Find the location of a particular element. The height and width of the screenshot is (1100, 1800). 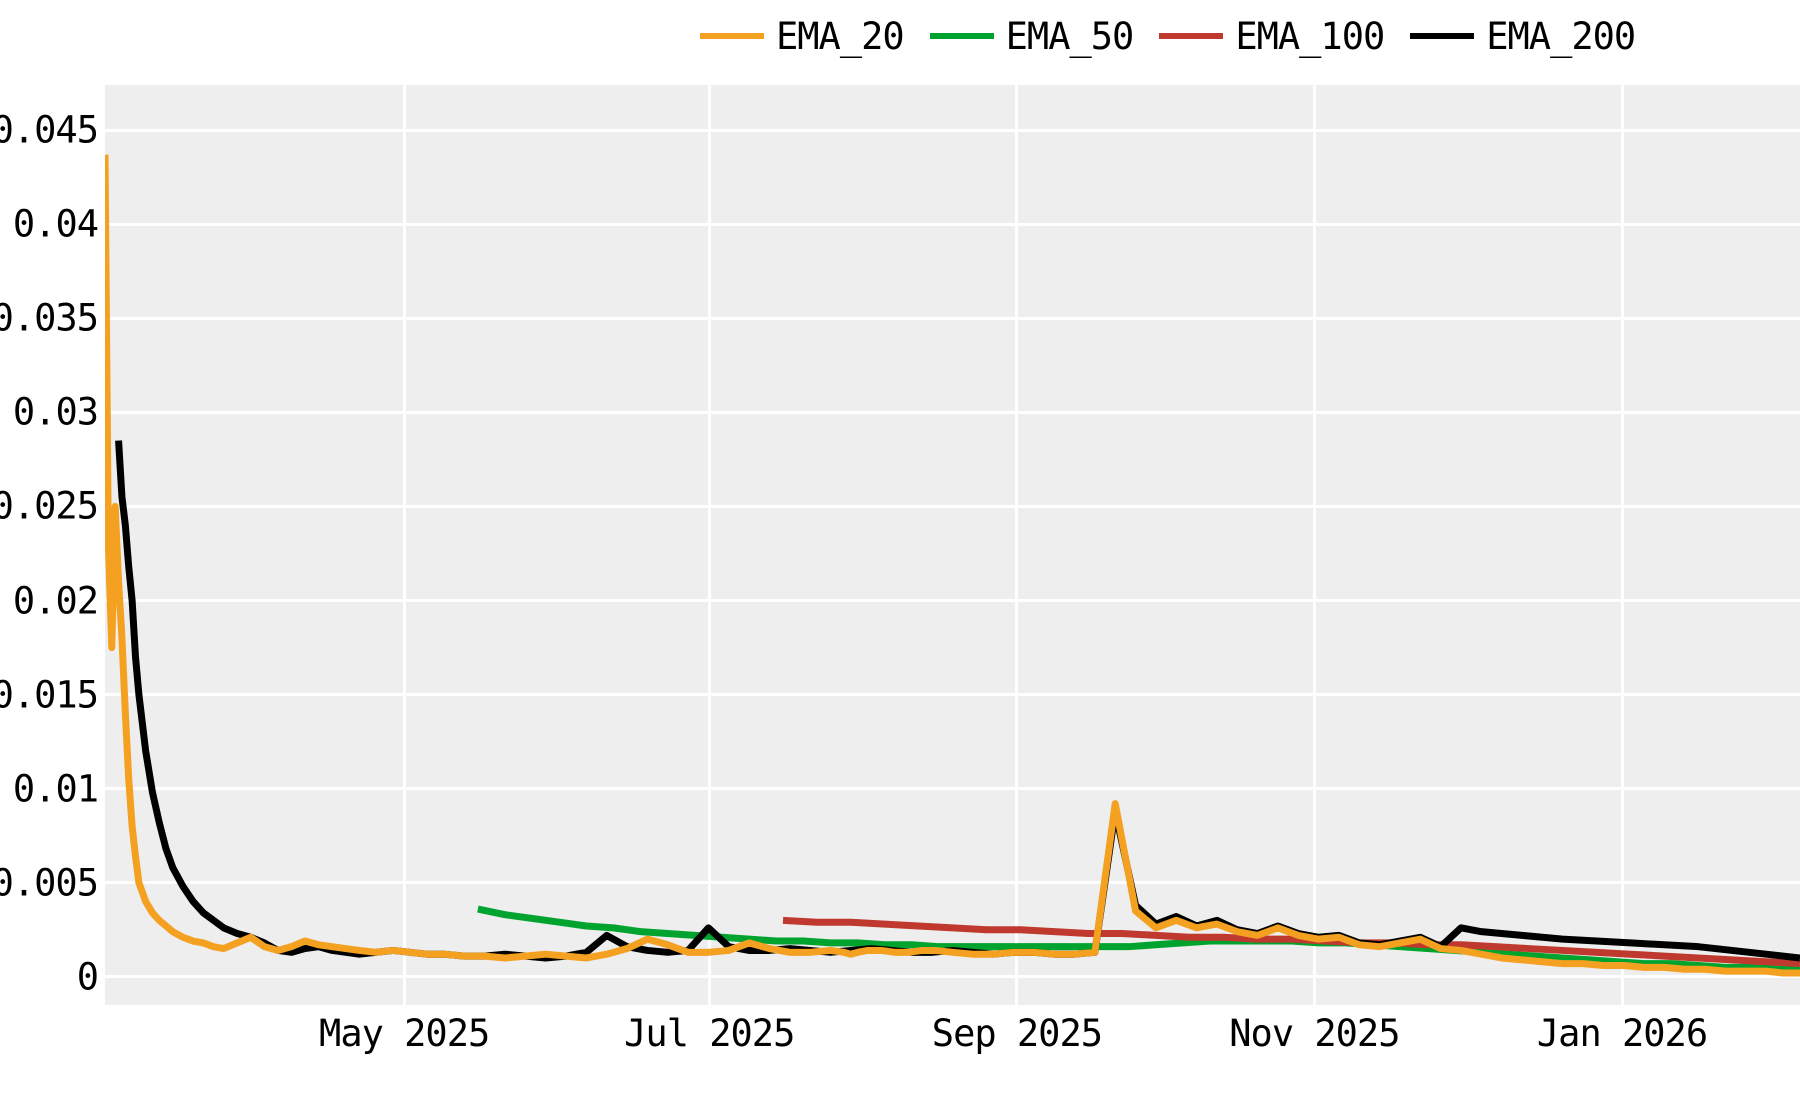

x-tick-label: Jul 2025 is located at coordinates (709, 1033).